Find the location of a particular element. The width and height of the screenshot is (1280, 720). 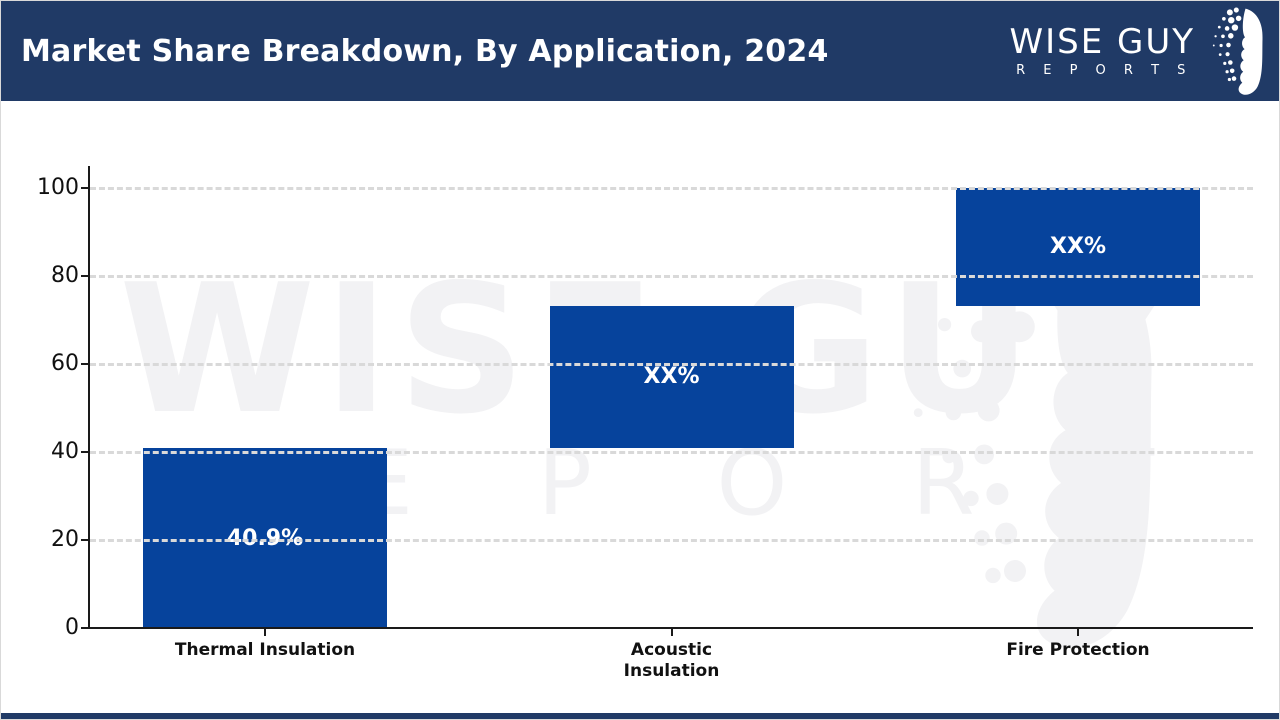

logo-text: WISE GUY R E P O R T S is located at coordinates (1102, 51).